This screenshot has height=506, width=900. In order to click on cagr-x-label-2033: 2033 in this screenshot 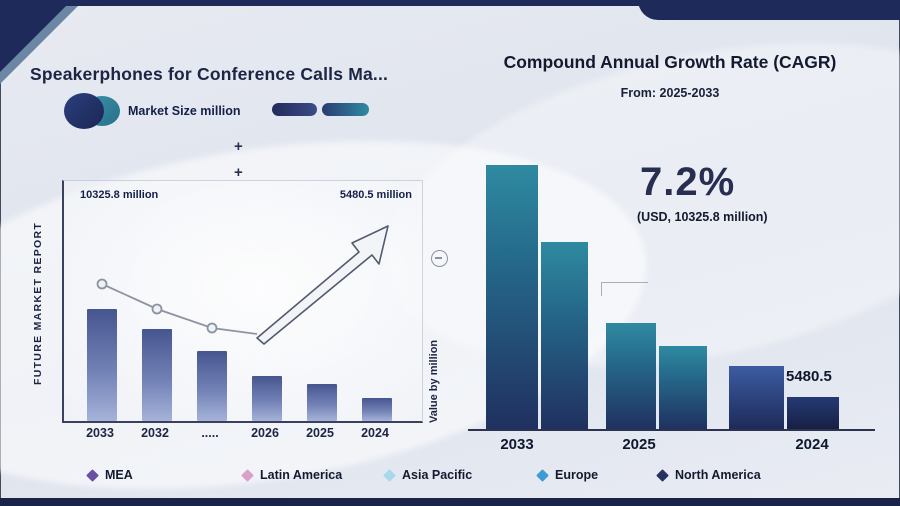, I will do `click(517, 444)`.